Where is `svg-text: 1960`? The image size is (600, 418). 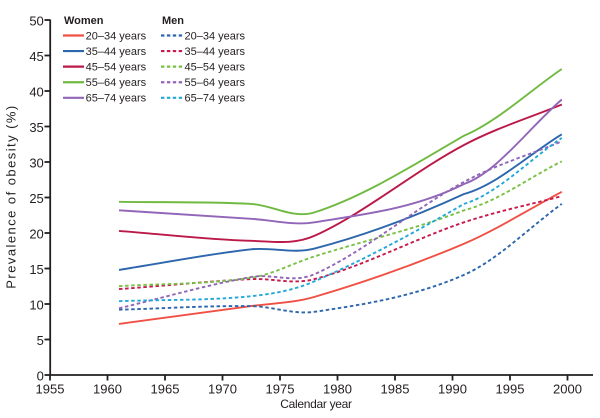 svg-text: 1960 is located at coordinates (107, 389).